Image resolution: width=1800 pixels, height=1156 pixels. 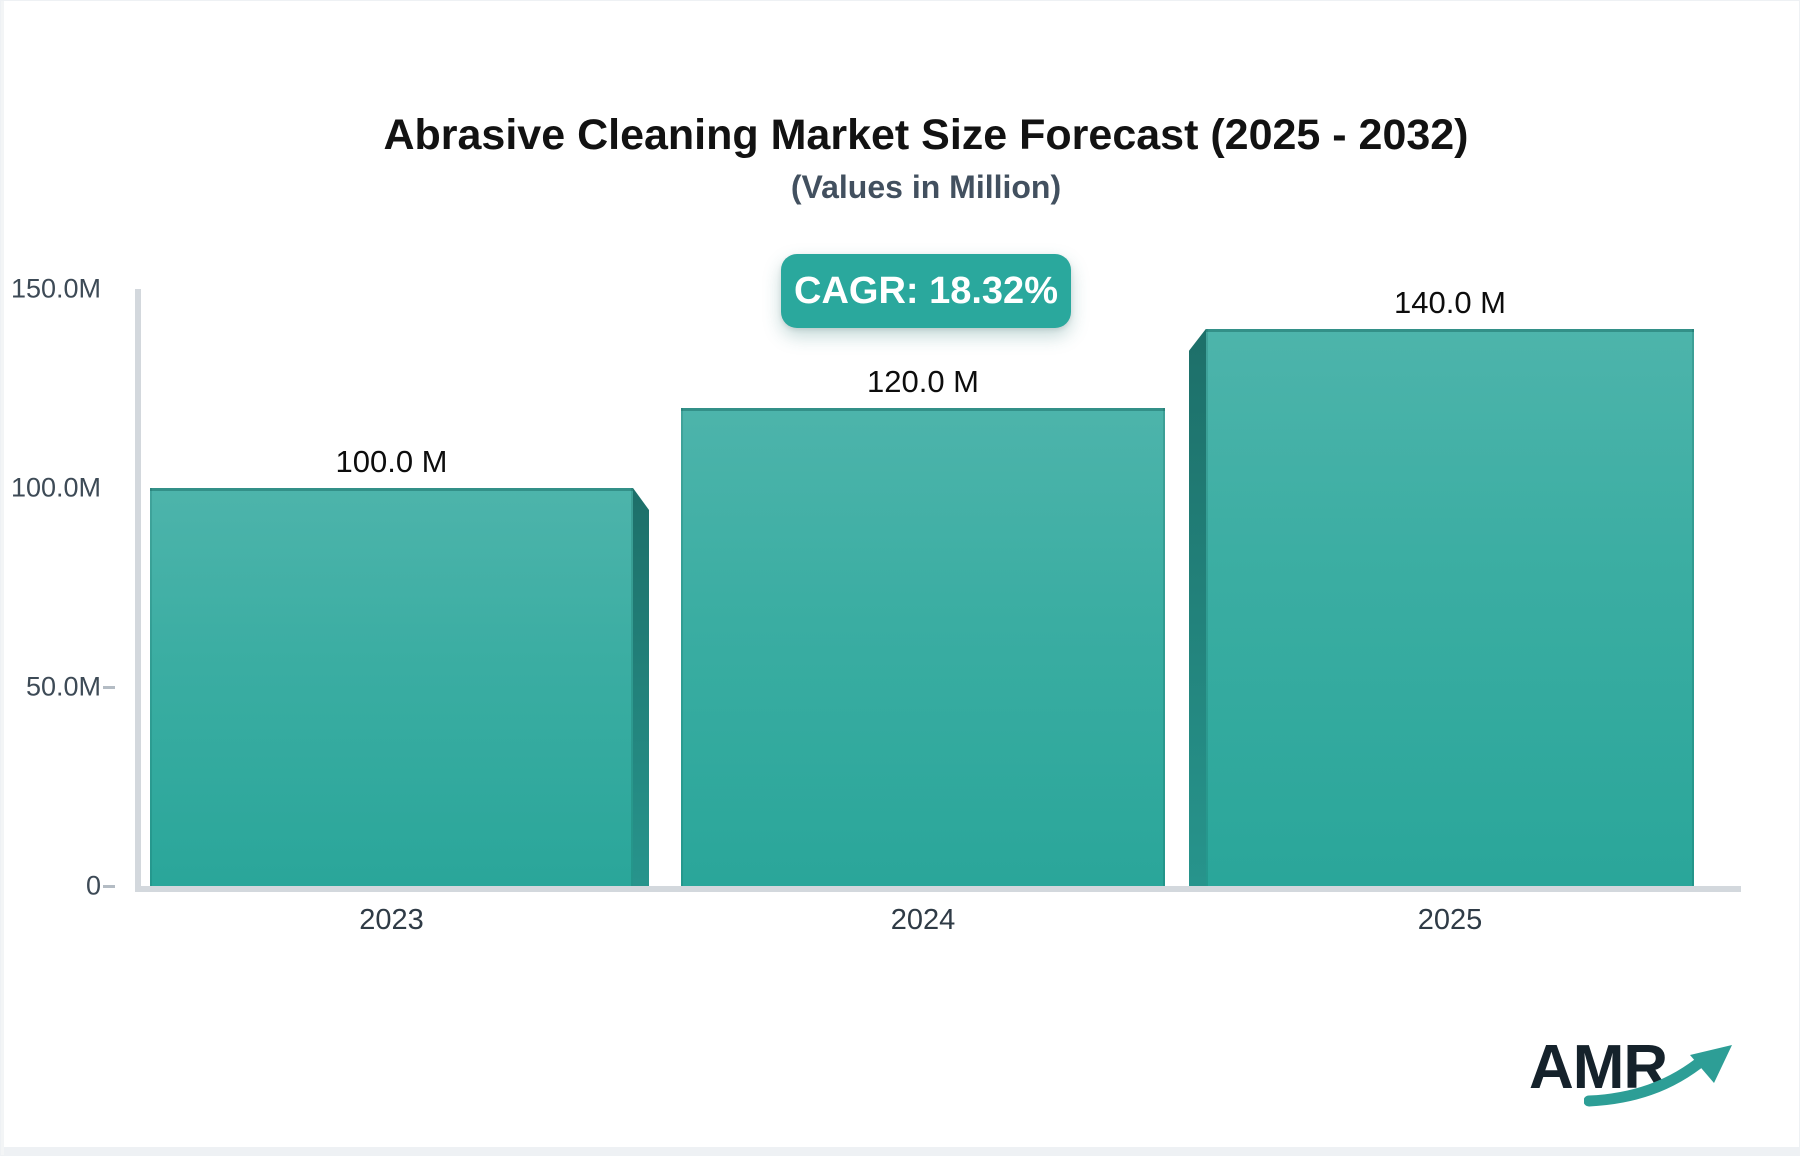 I want to click on amr-logo: AMR, so click(x=1630, y=1077).